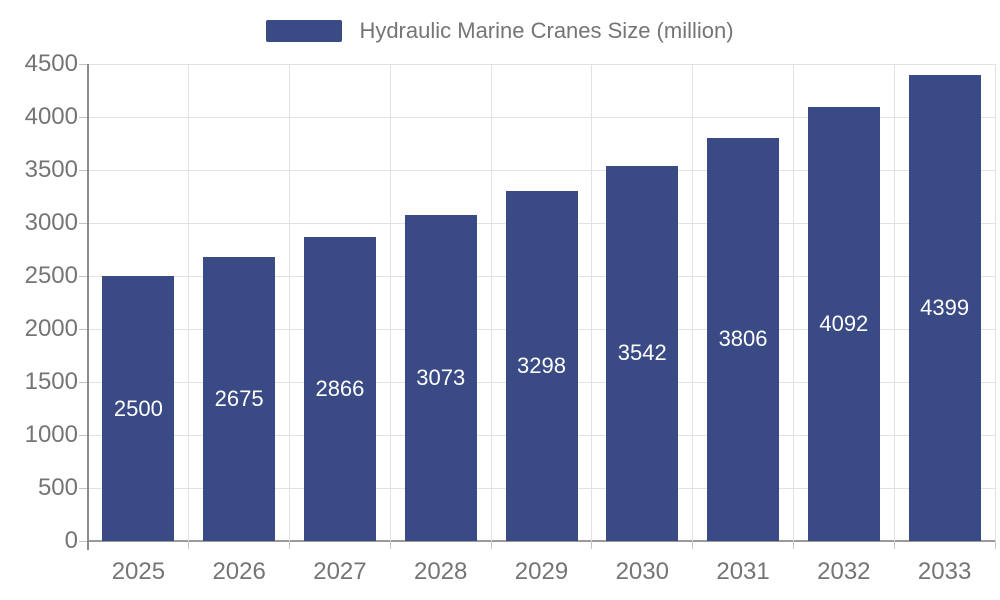 The height and width of the screenshot is (600, 1000). Describe the element at coordinates (51, 116) in the screenshot. I see `y-tick-label: 4000` at that location.